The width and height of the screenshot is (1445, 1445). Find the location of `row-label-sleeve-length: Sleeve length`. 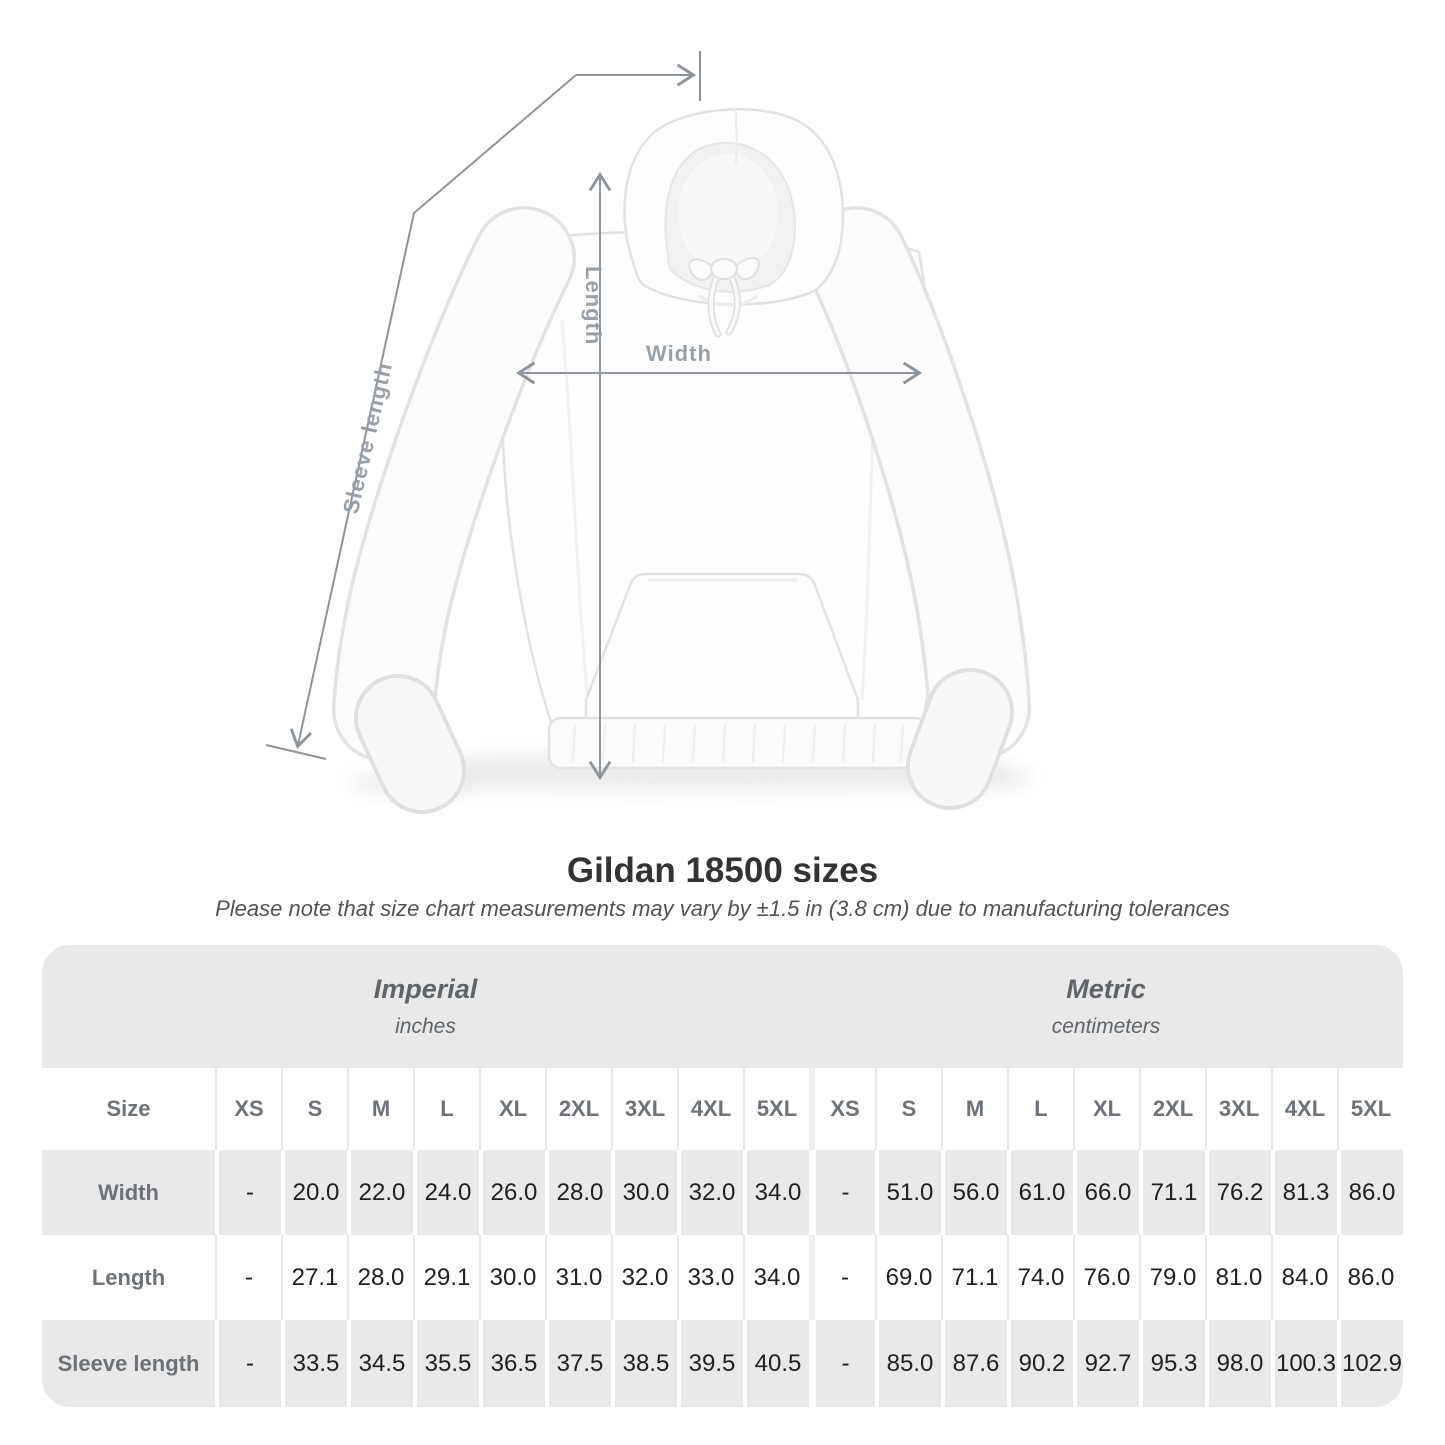

row-label-sleeve-length: Sleeve length is located at coordinates (128, 1363).